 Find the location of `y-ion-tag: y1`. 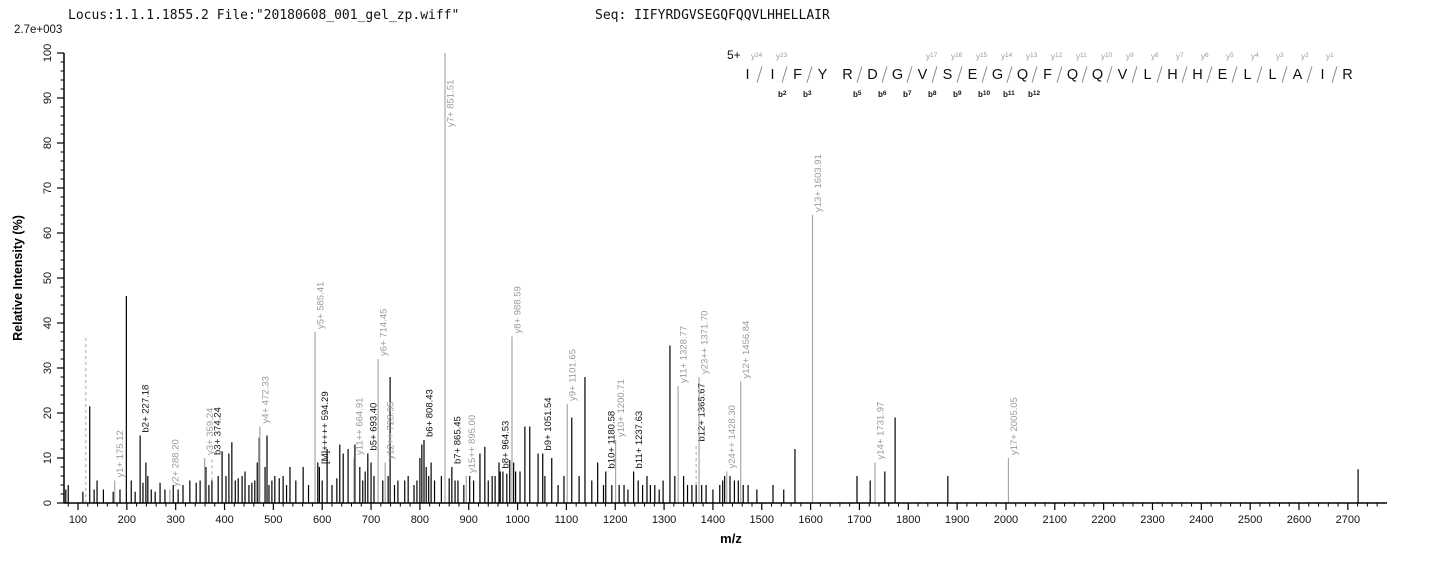

y-ion-tag: y1 is located at coordinates (1330, 56).